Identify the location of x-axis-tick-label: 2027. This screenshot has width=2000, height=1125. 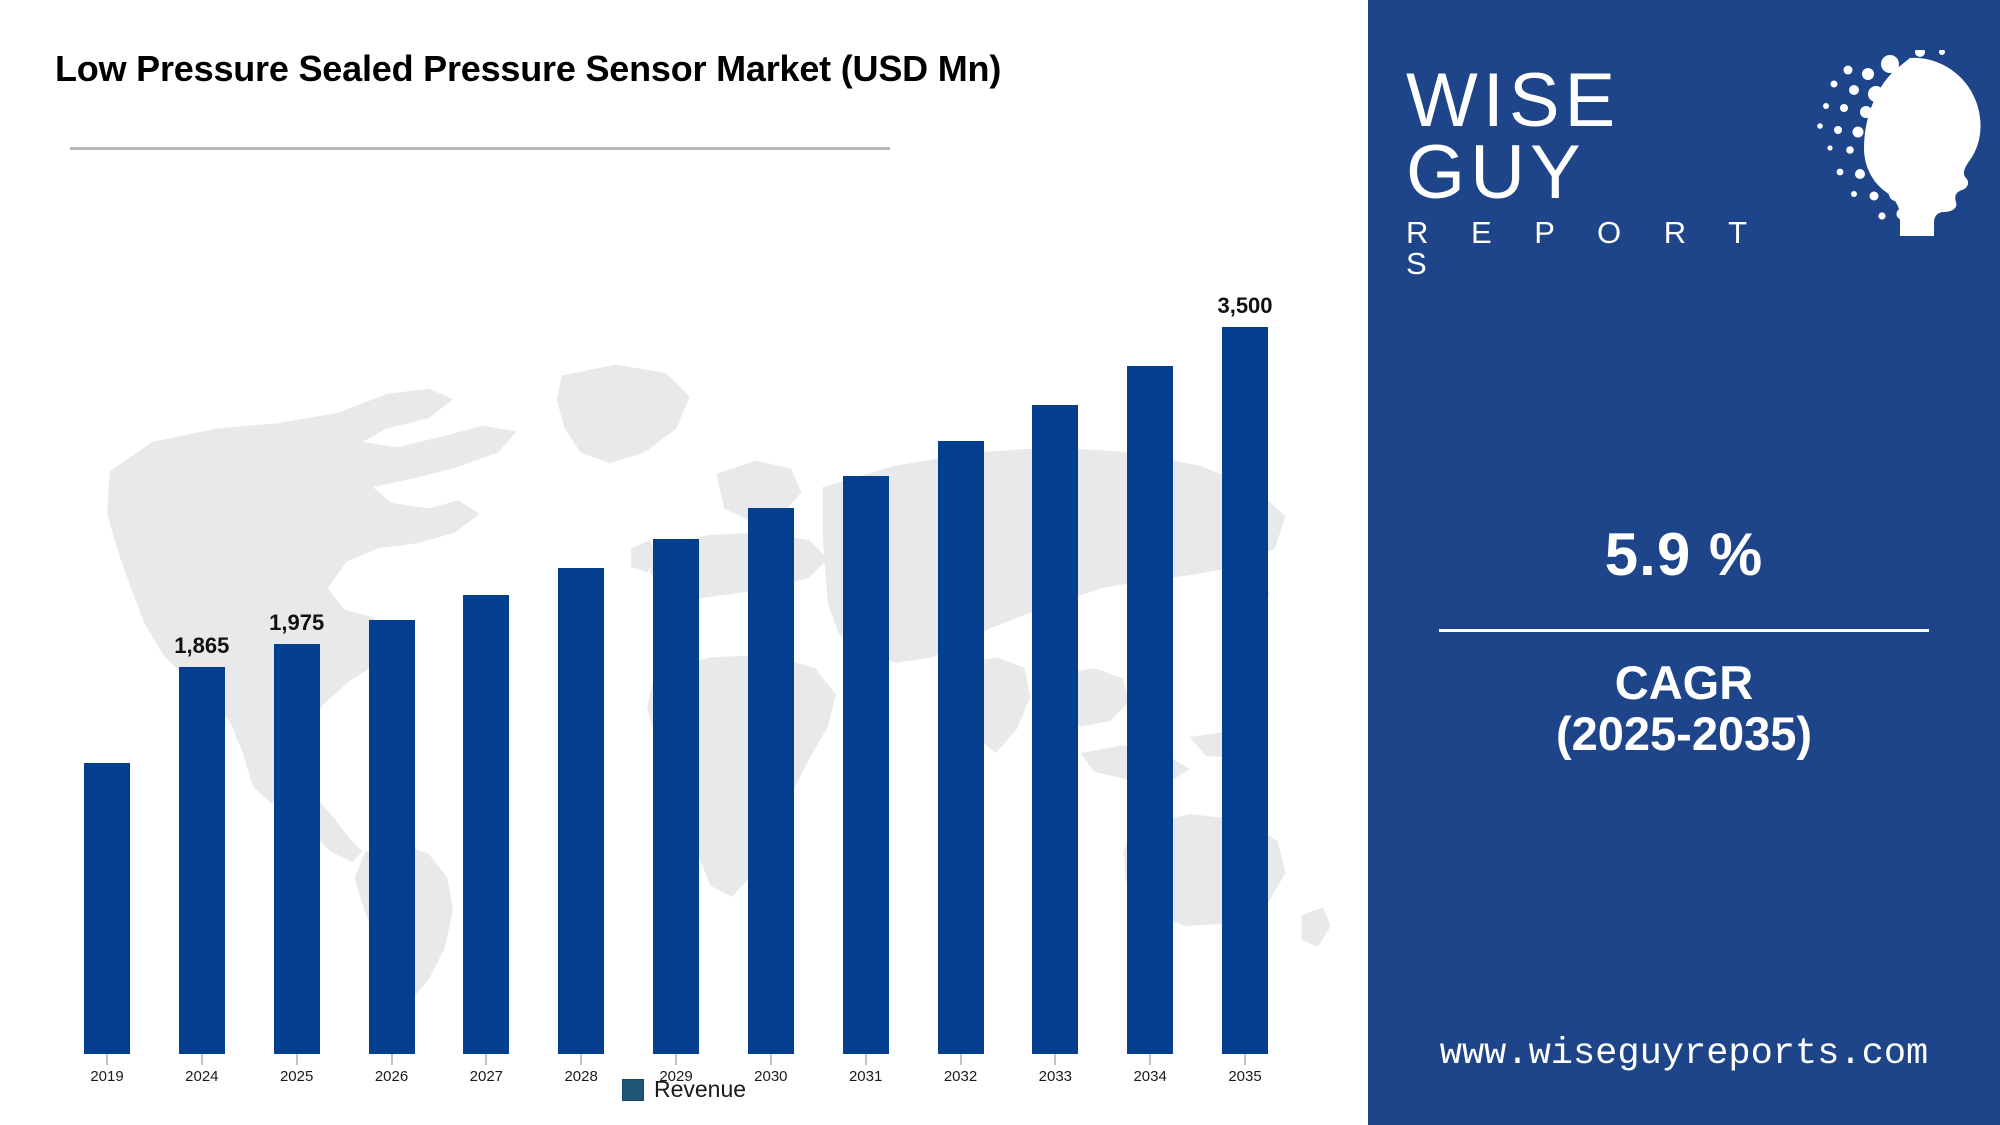
(486, 1076).